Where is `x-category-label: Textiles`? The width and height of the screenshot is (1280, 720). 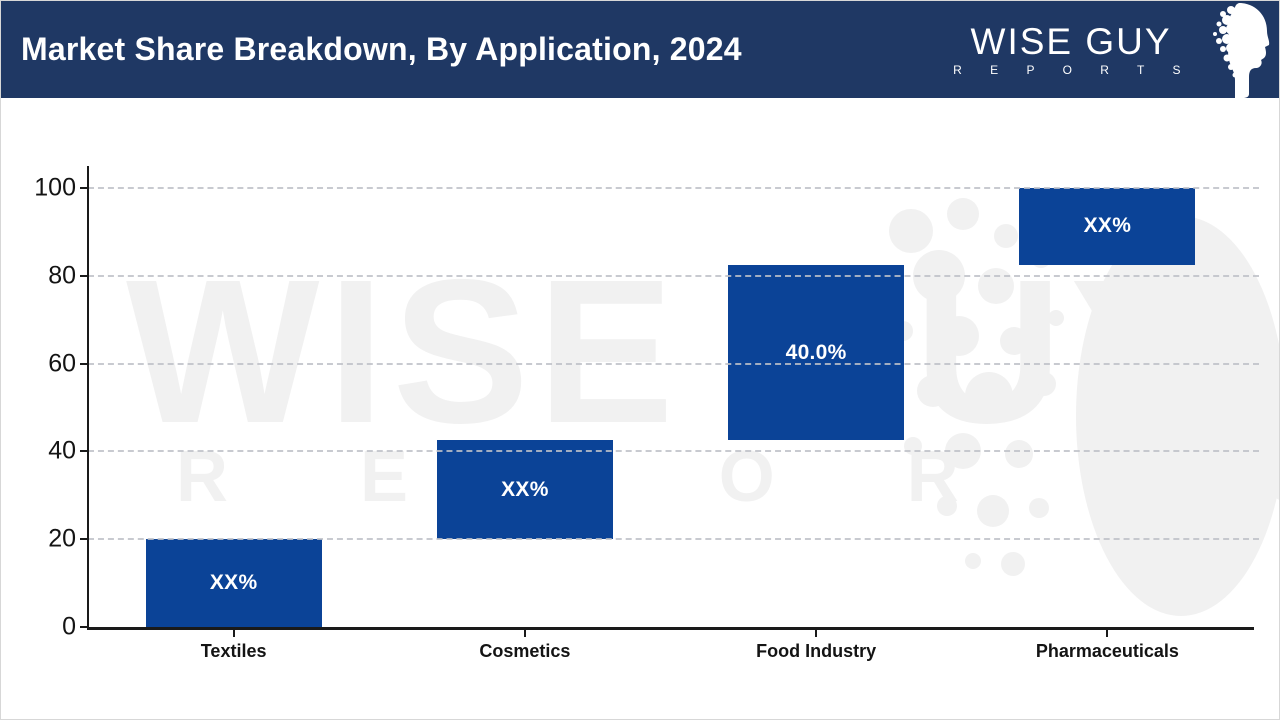 x-category-label: Textiles is located at coordinates (233, 651).